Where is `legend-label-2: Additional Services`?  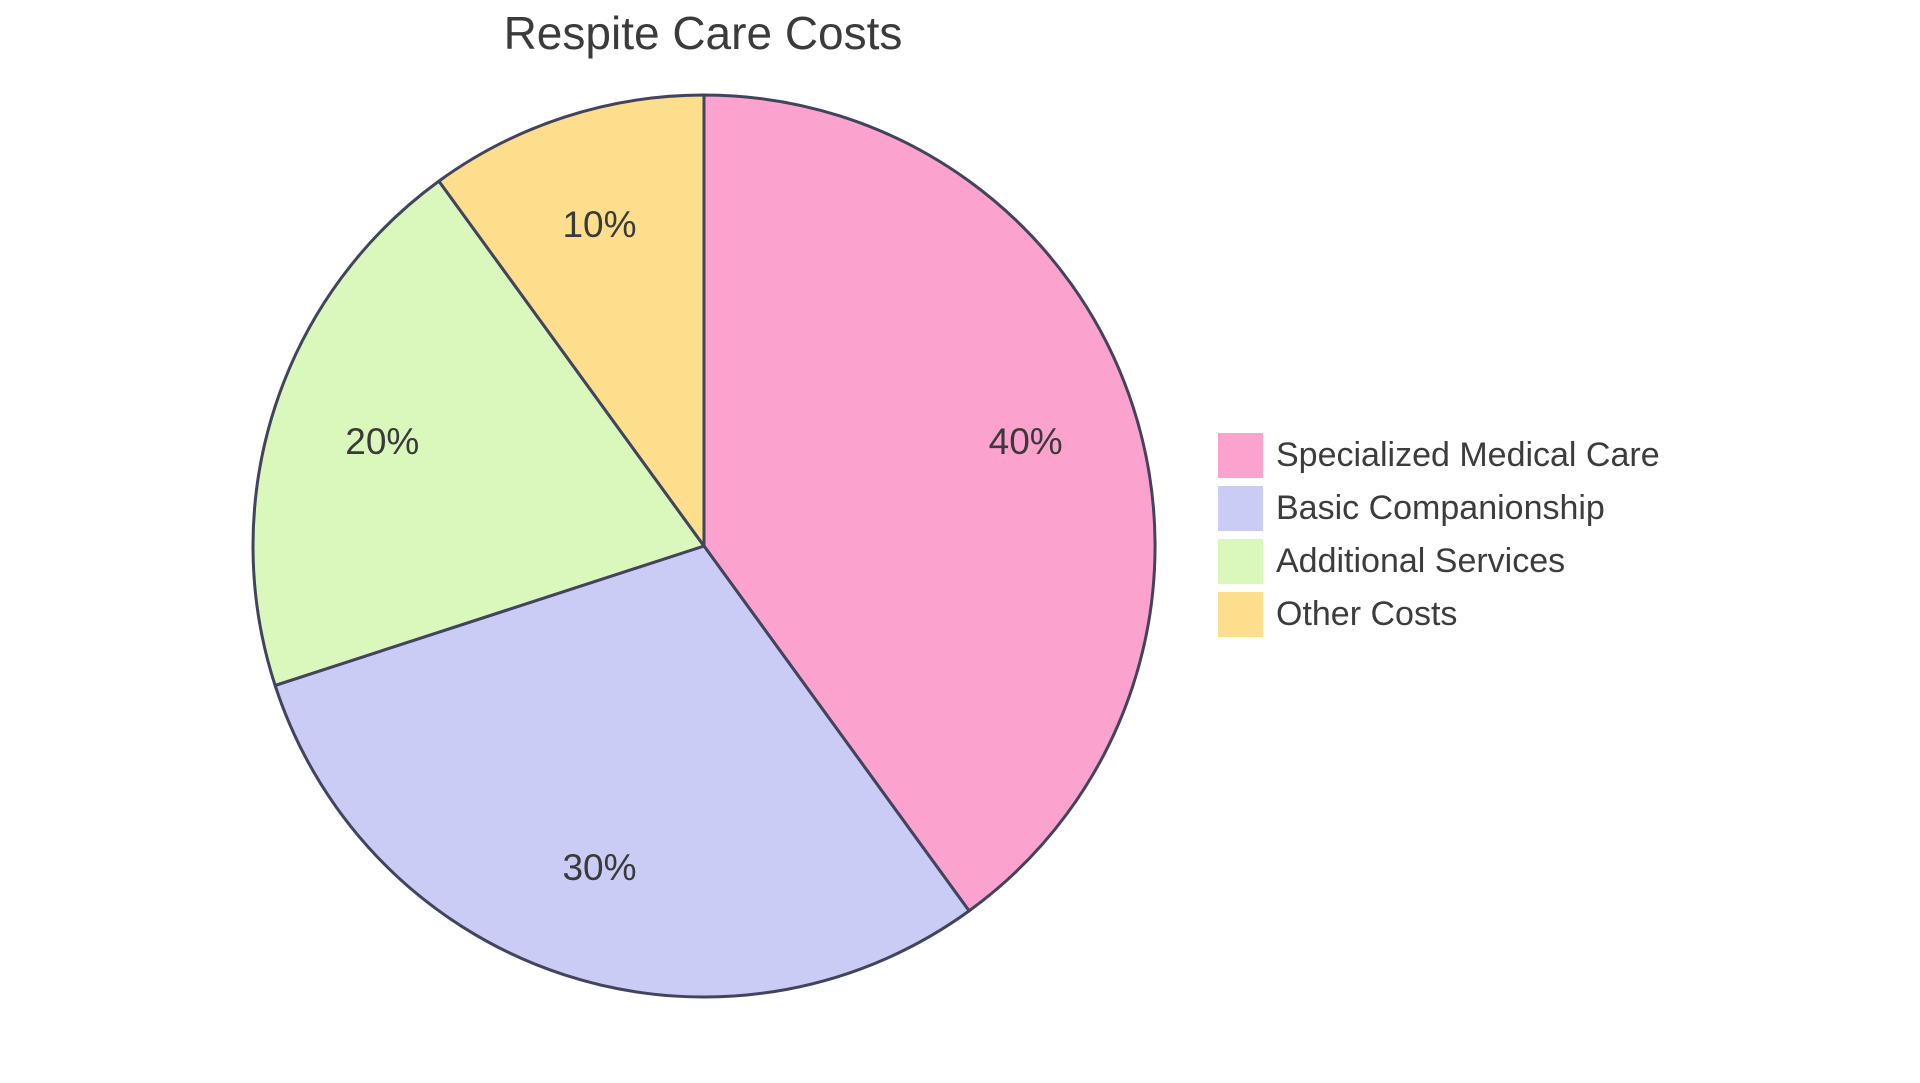 legend-label-2: Additional Services is located at coordinates (1421, 561).